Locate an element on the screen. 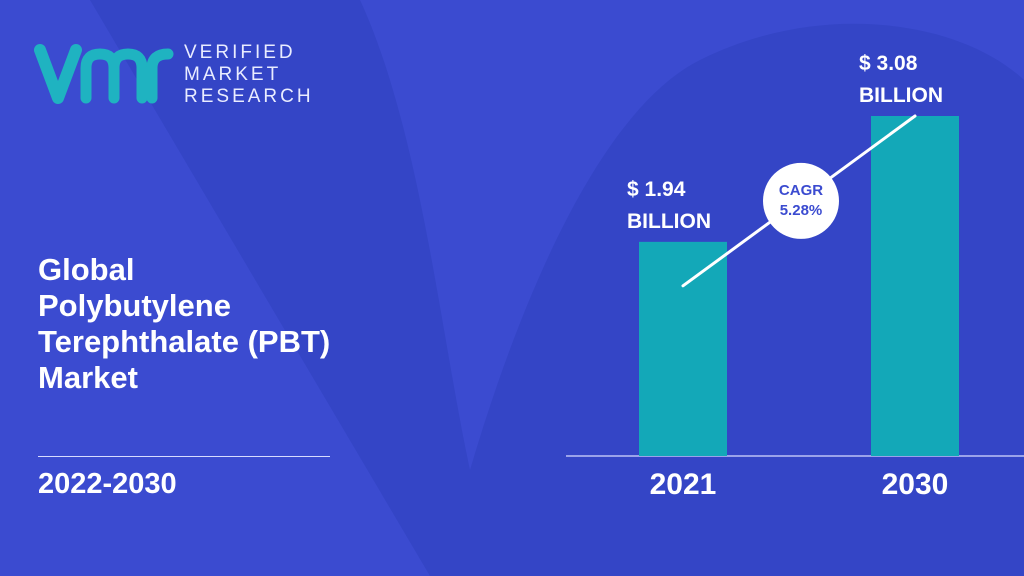 The height and width of the screenshot is (576, 1024). cagr-value: 5.28% is located at coordinates (801, 210).